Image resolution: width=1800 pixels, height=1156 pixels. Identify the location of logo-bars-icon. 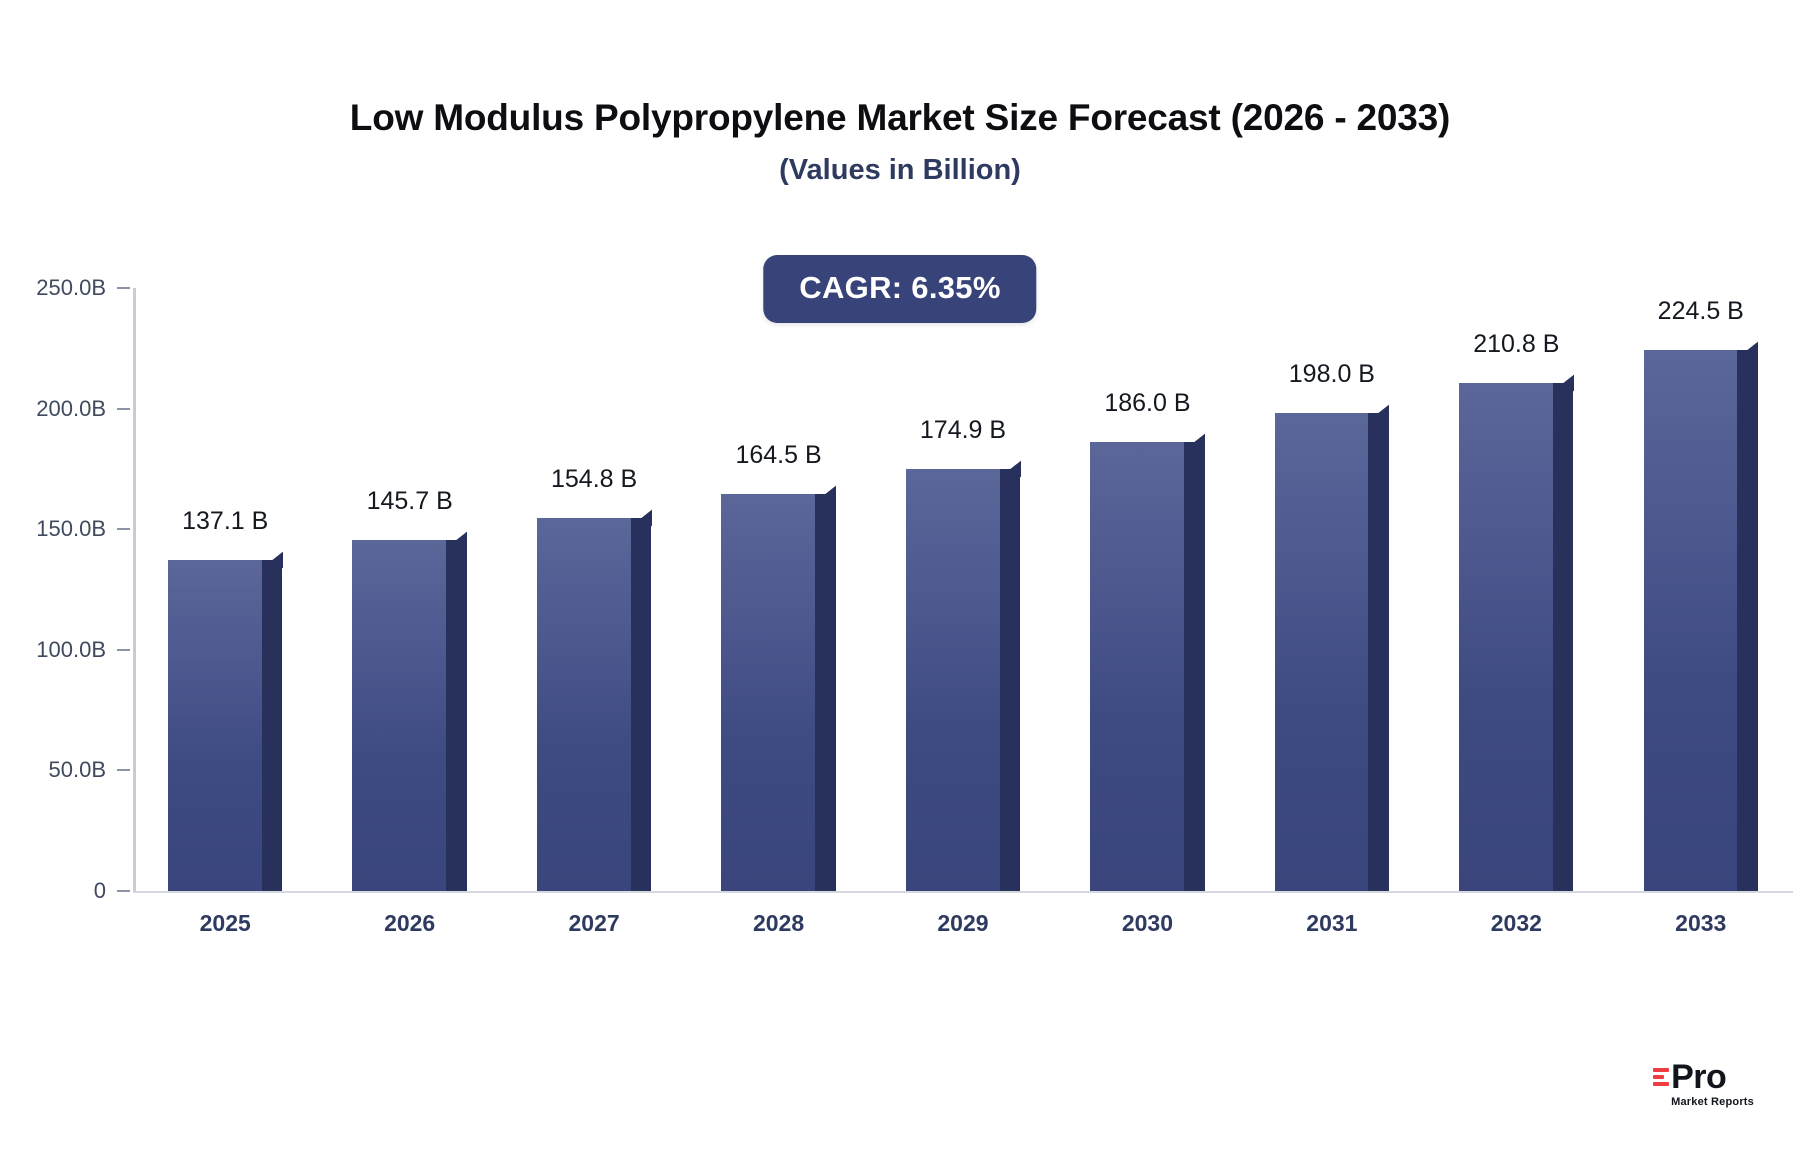
(1661, 1077).